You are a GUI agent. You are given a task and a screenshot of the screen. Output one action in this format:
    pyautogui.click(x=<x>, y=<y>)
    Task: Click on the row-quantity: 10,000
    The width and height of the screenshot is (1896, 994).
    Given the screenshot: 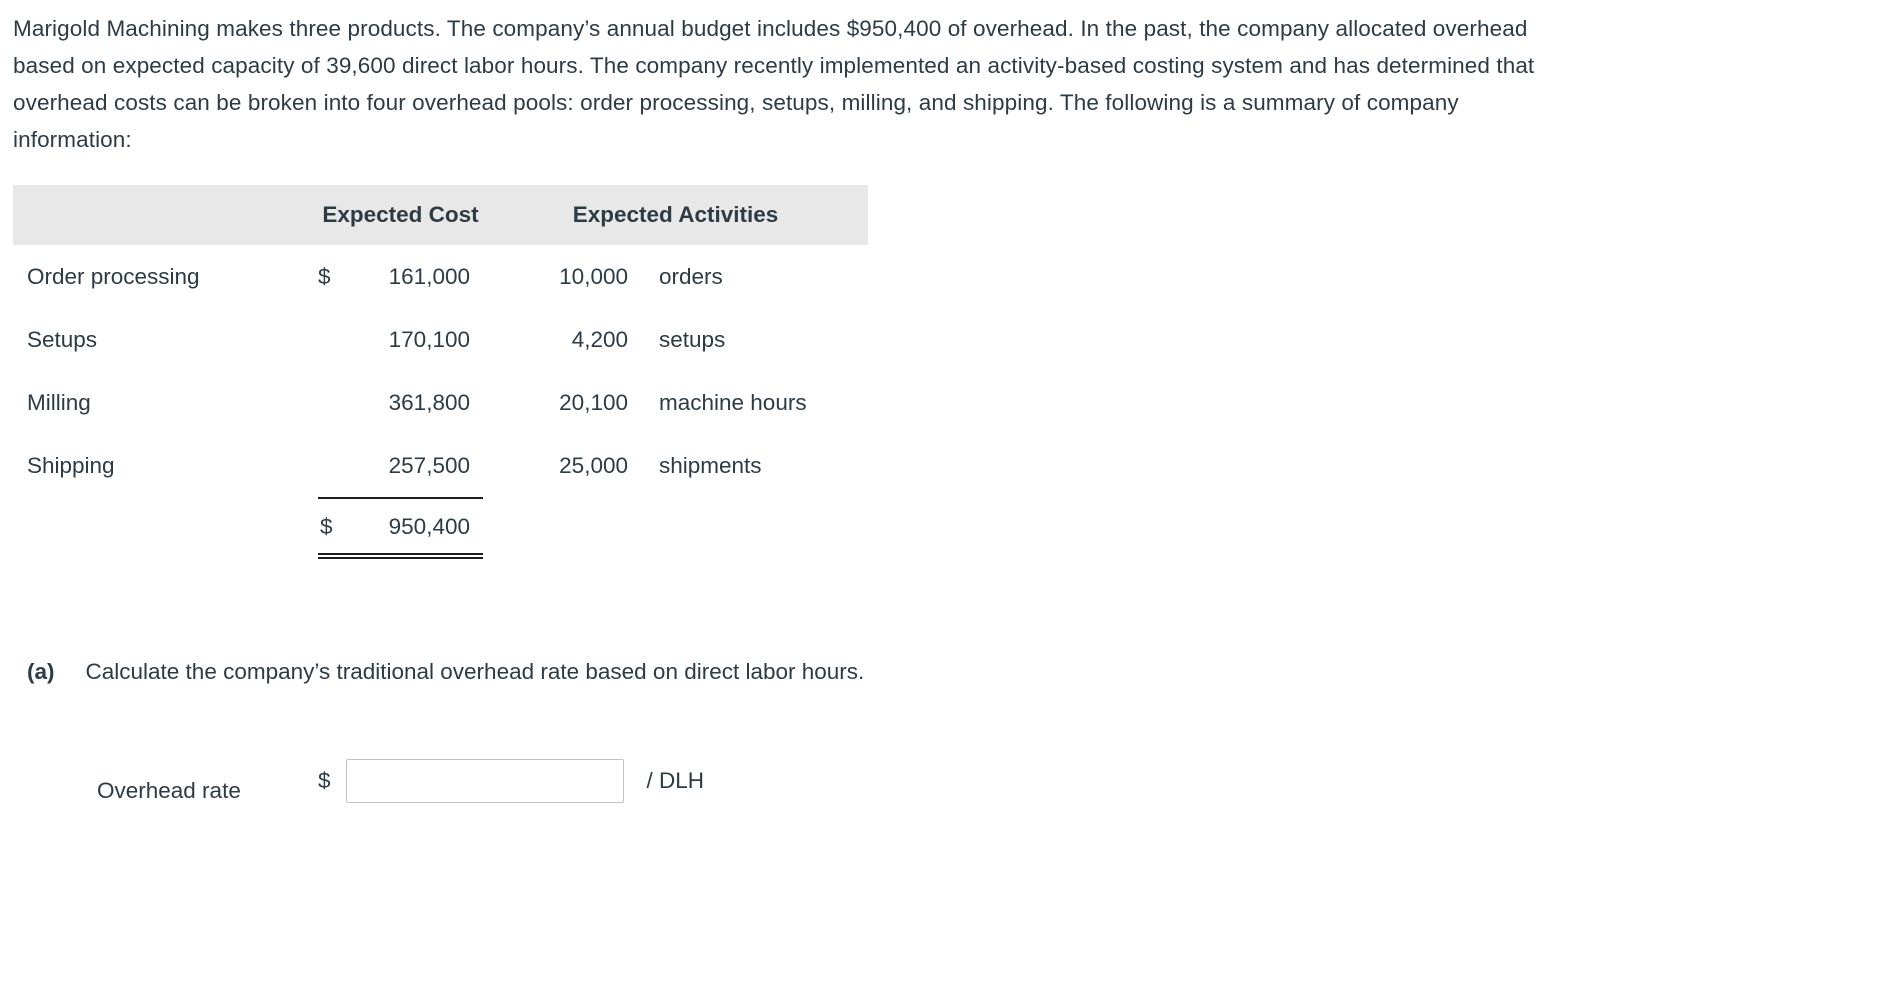 What is the action you would take?
    pyautogui.click(x=593, y=276)
    